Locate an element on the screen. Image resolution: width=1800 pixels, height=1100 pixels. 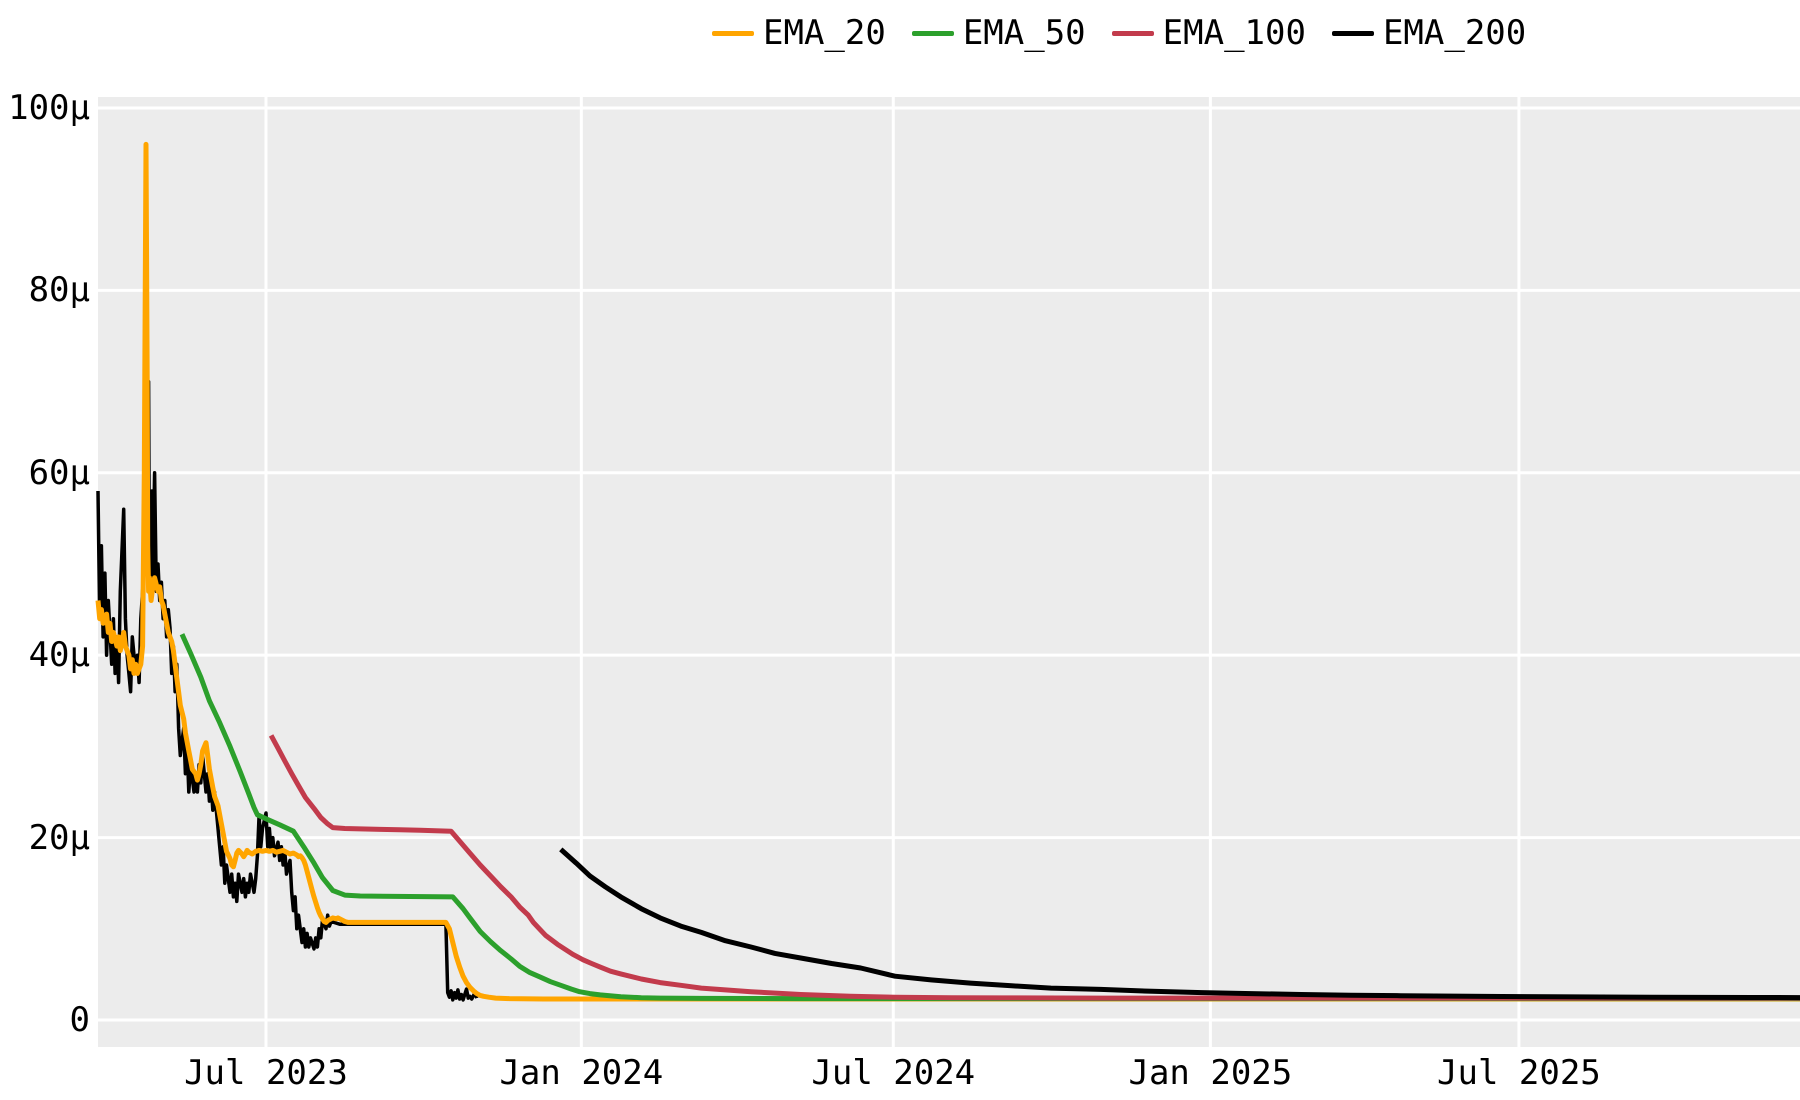
y-tick-label: 80µ is located at coordinates (59, 290).